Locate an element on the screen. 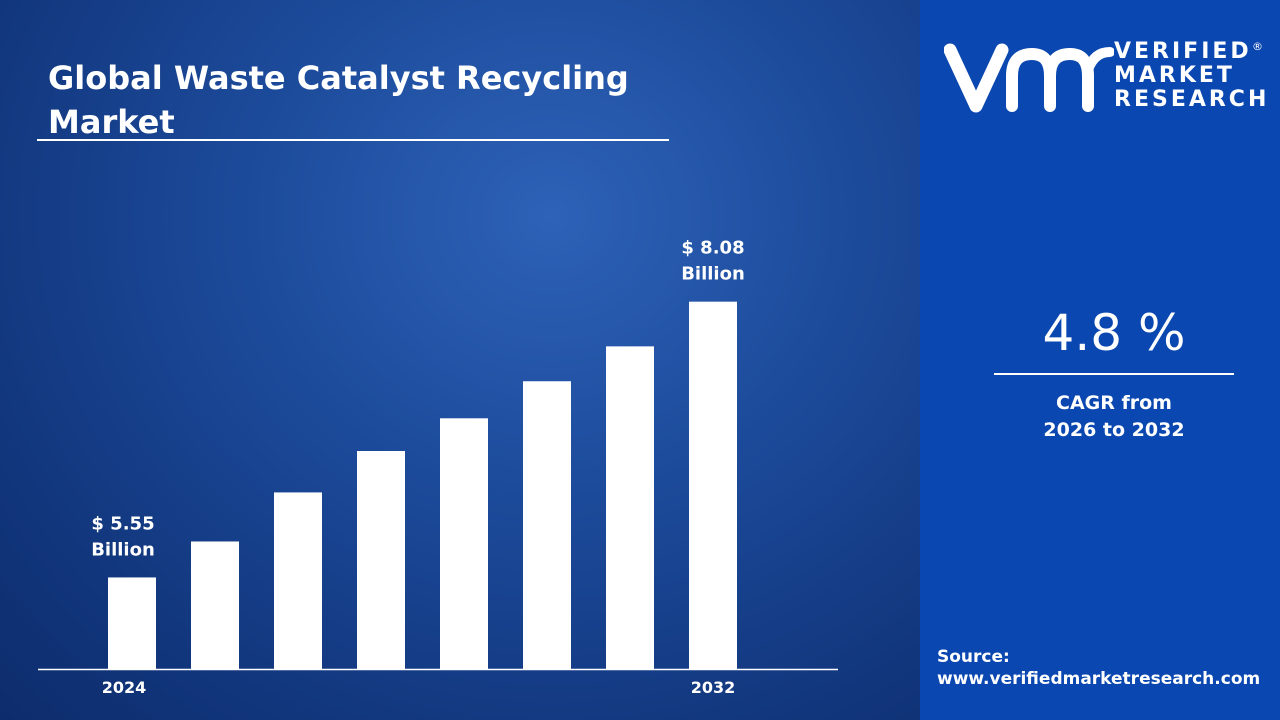 Image resolution: width=1280 pixels, height=720 pixels. source-url: www.verifiedmarketresearch.com is located at coordinates (1099, 679).